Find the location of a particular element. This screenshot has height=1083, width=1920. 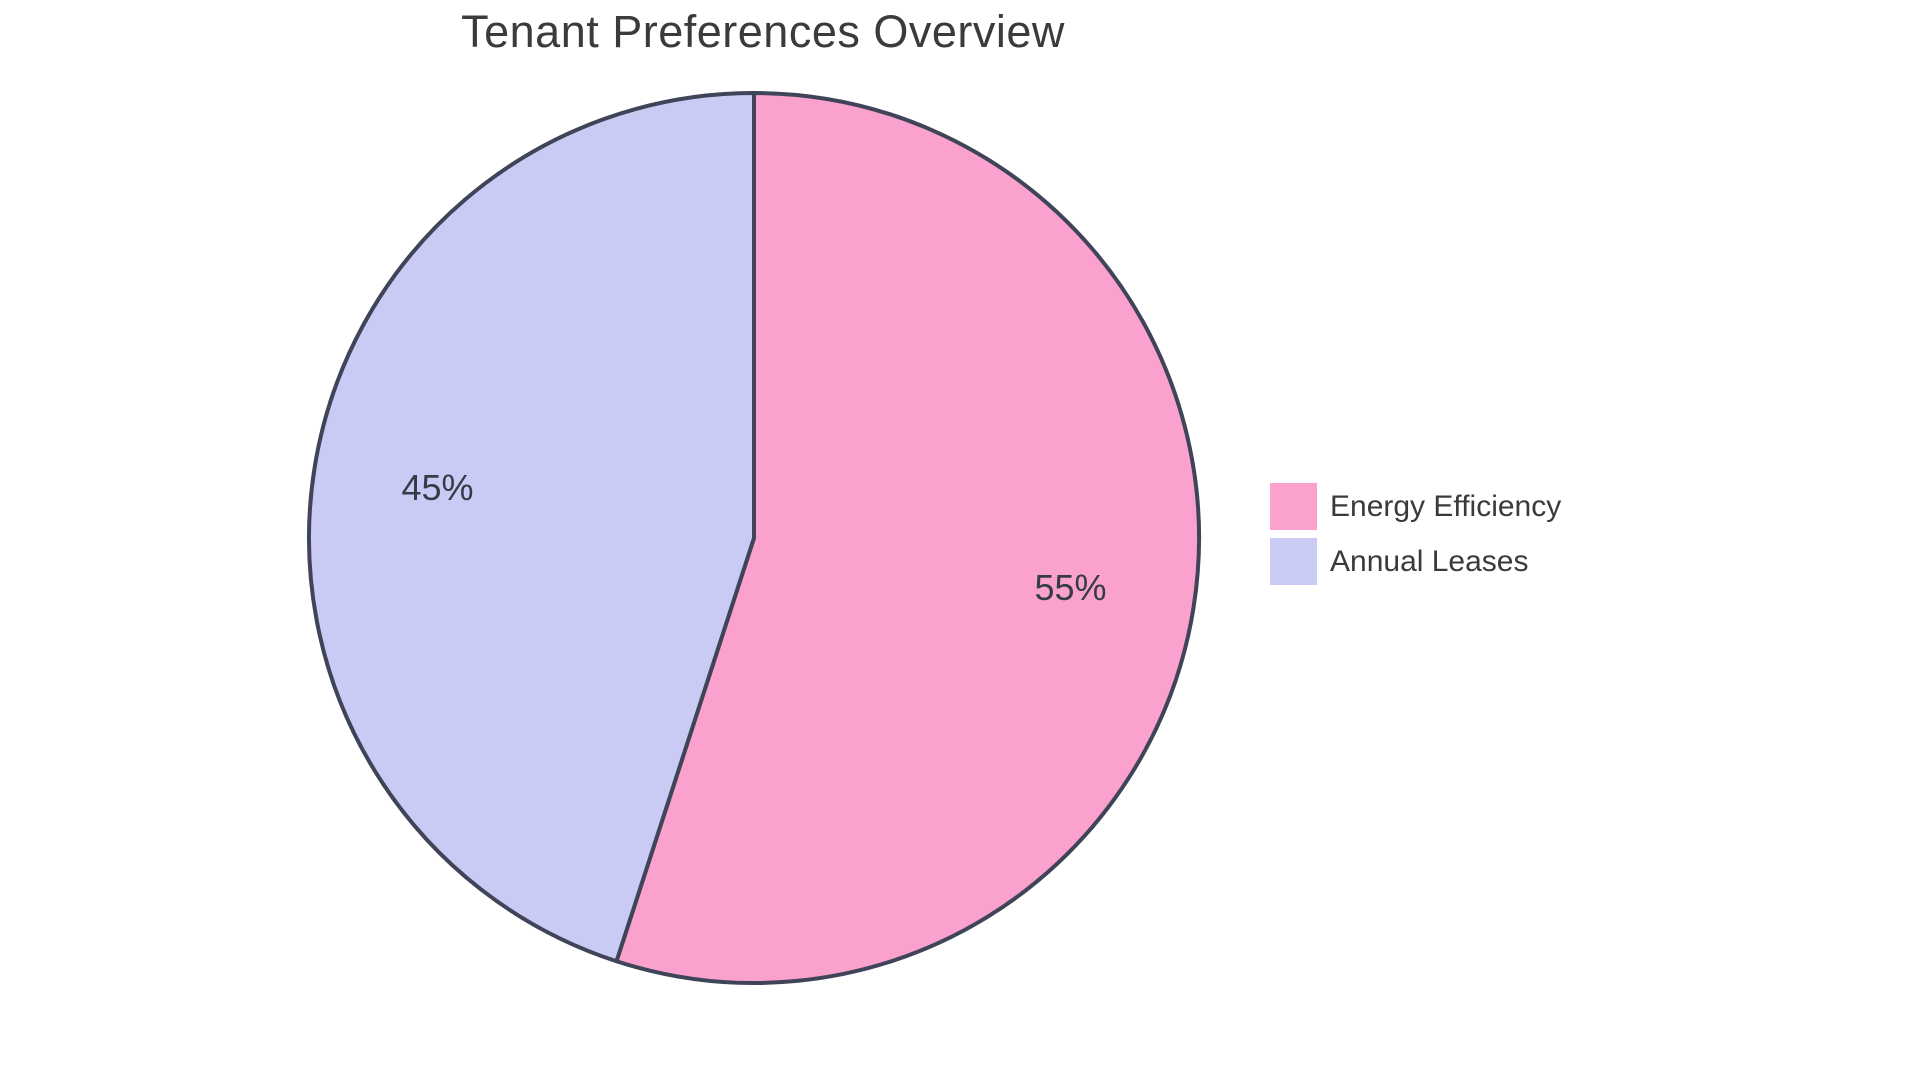

legend-item-energy-efficiency: Energy Efficiency is located at coordinates (1415, 506).